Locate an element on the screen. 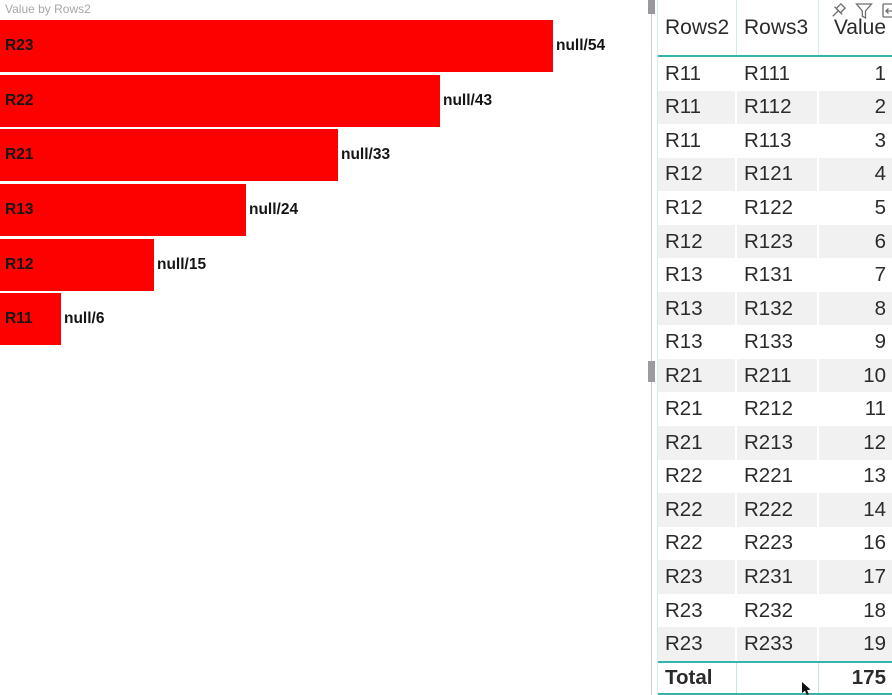 The height and width of the screenshot is (695, 892). table-row: R11 R111 1 is located at coordinates (775, 74).